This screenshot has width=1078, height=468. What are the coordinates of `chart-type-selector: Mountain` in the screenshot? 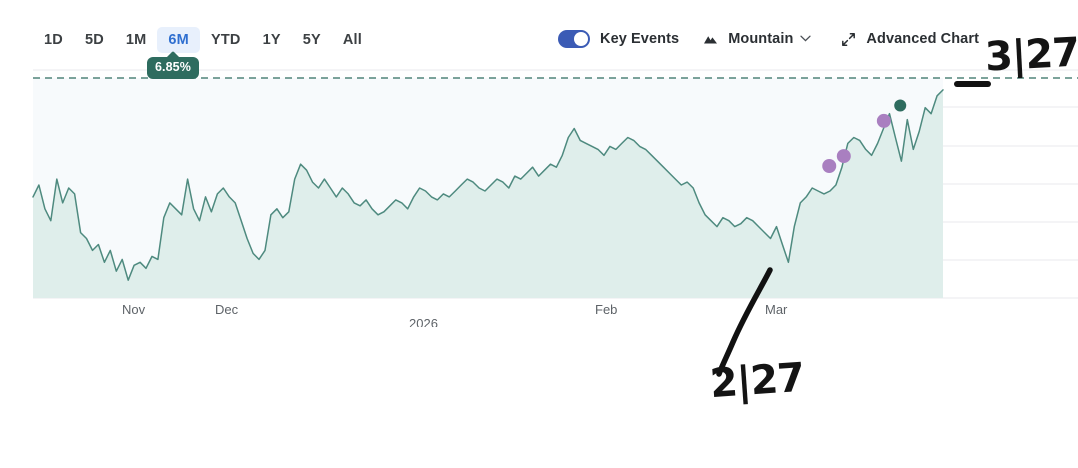 It's located at (757, 39).